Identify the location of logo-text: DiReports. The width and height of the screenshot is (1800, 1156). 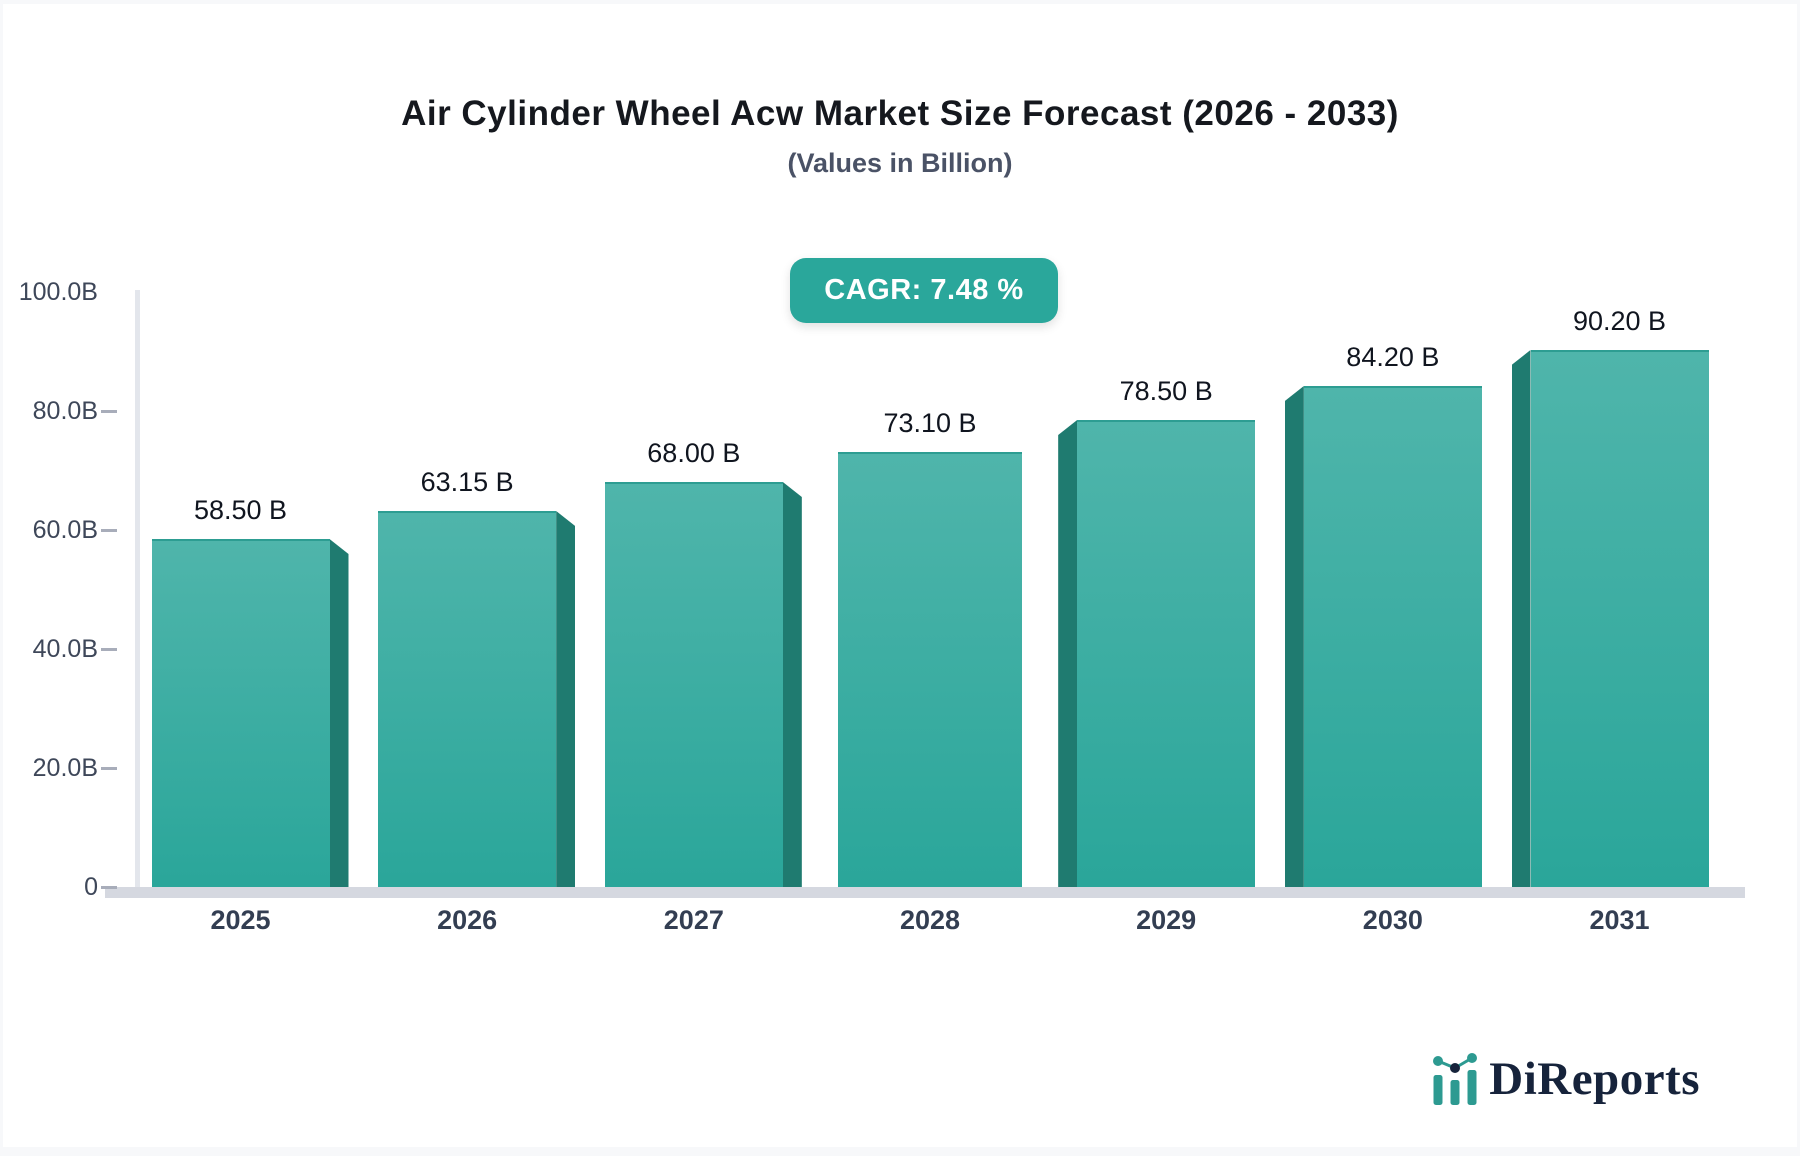
(1594, 1079).